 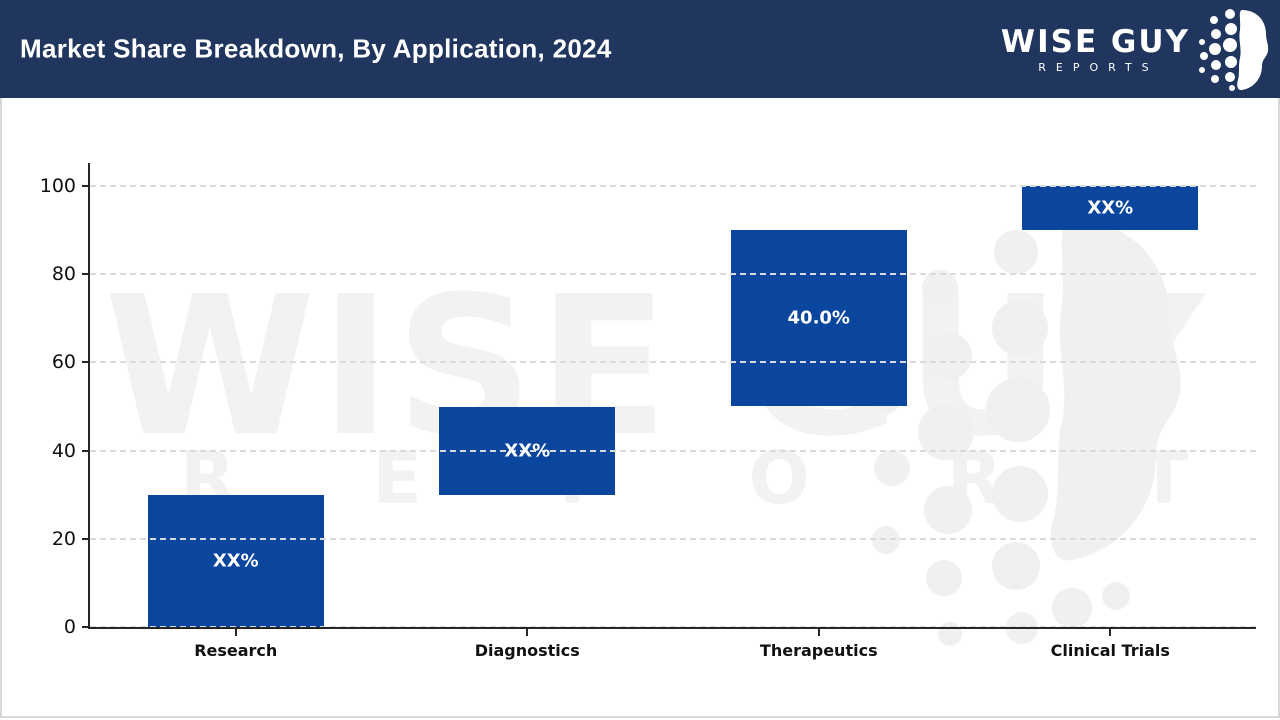 What do you see at coordinates (1110, 650) in the screenshot?
I see `category-label-clinical-trials: Clinical Trials` at bounding box center [1110, 650].